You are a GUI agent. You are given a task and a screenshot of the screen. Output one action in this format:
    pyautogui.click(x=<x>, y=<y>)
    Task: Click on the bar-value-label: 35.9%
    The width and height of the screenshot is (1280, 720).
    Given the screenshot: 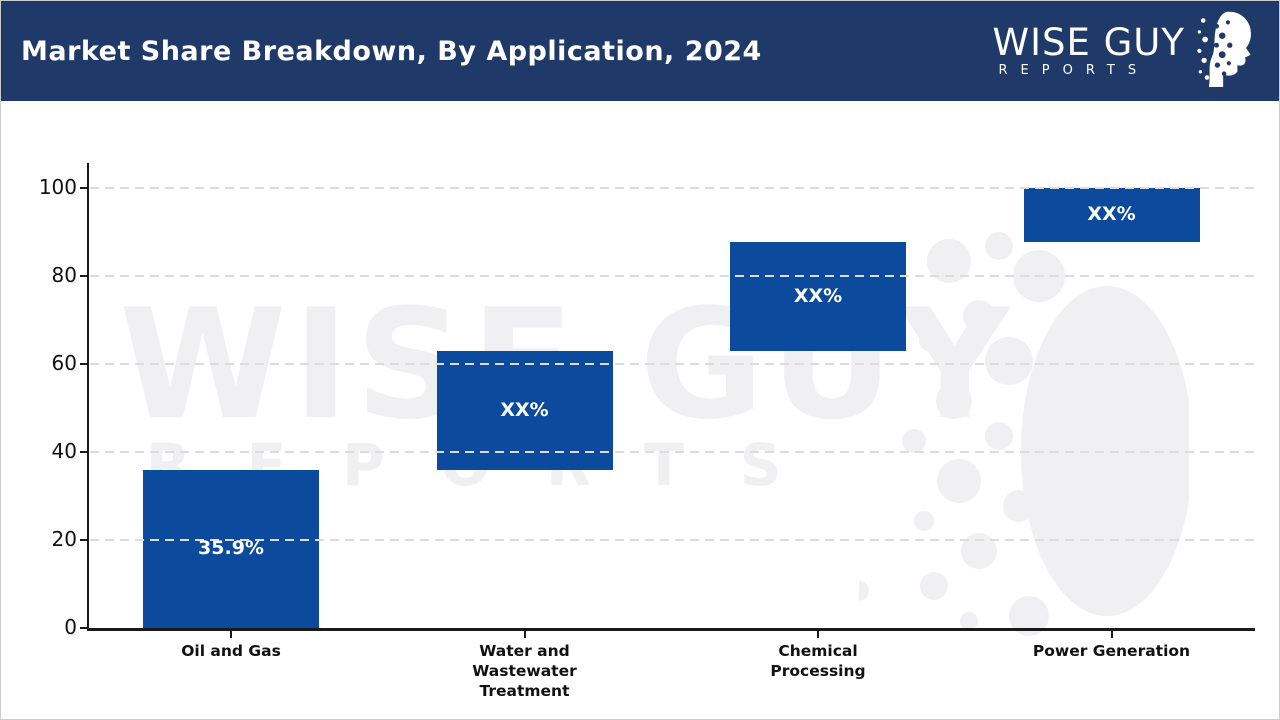 What is the action you would take?
    pyautogui.click(x=231, y=548)
    